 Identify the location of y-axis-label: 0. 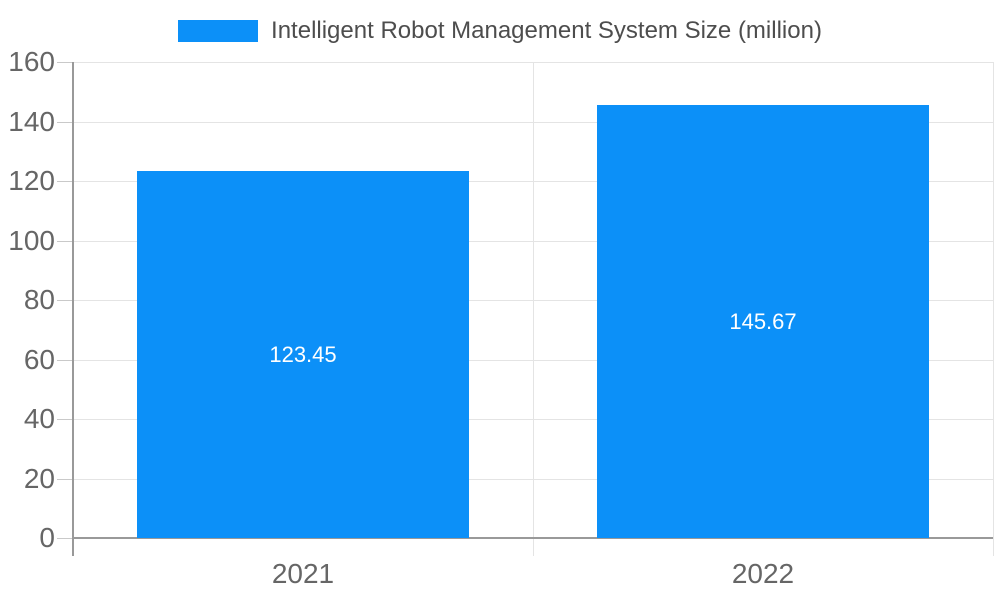
(47, 537).